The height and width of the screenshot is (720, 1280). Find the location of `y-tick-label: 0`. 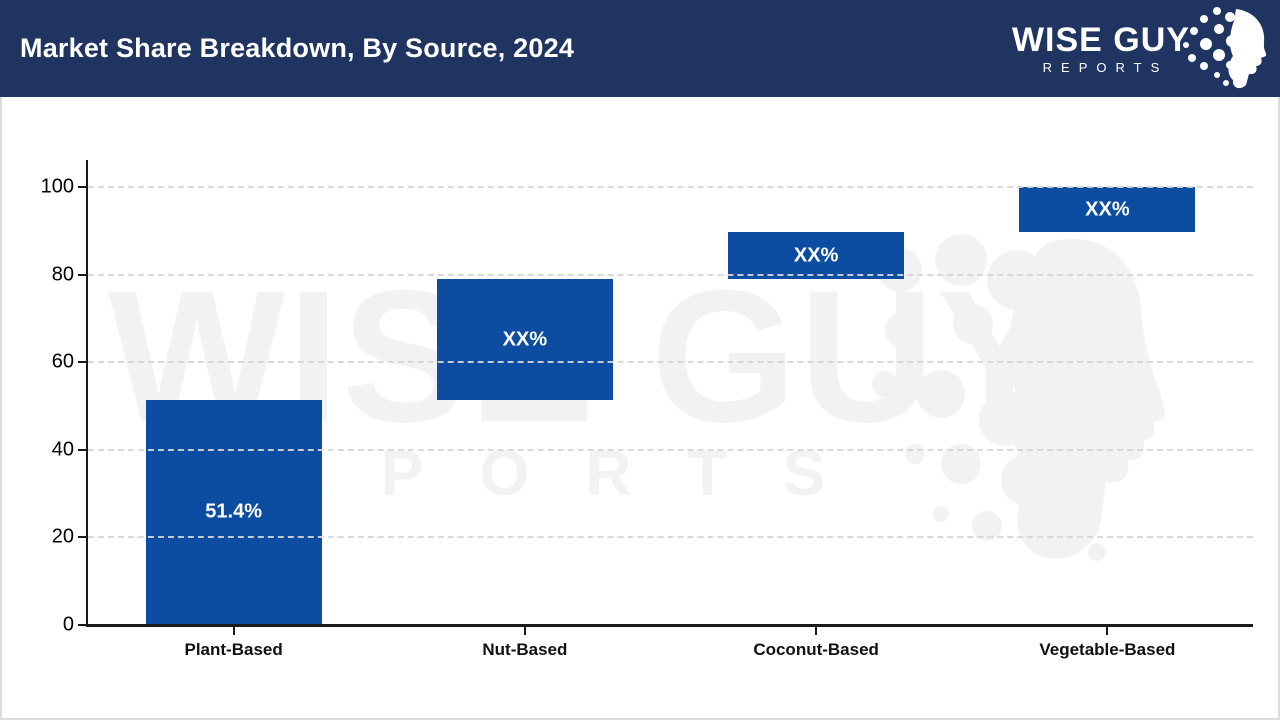

y-tick-label: 0 is located at coordinates (68, 624).